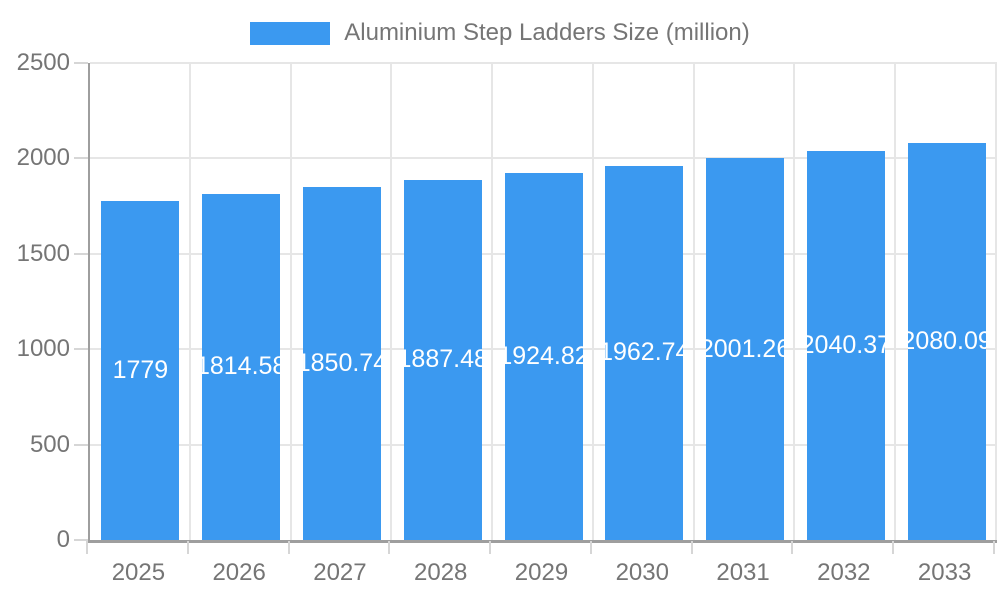  I want to click on bar: 2080.09, so click(946, 341).